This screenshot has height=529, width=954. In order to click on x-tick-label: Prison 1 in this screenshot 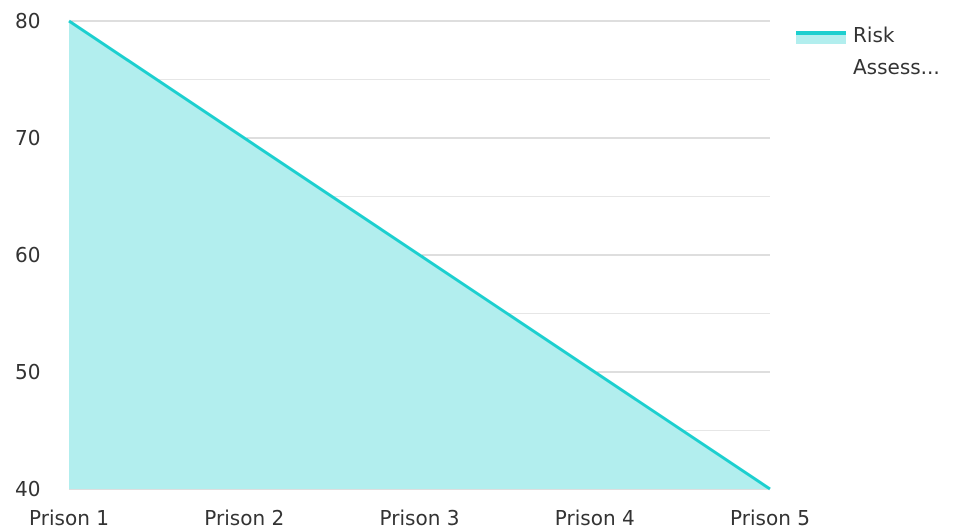, I will do `click(69, 517)`.